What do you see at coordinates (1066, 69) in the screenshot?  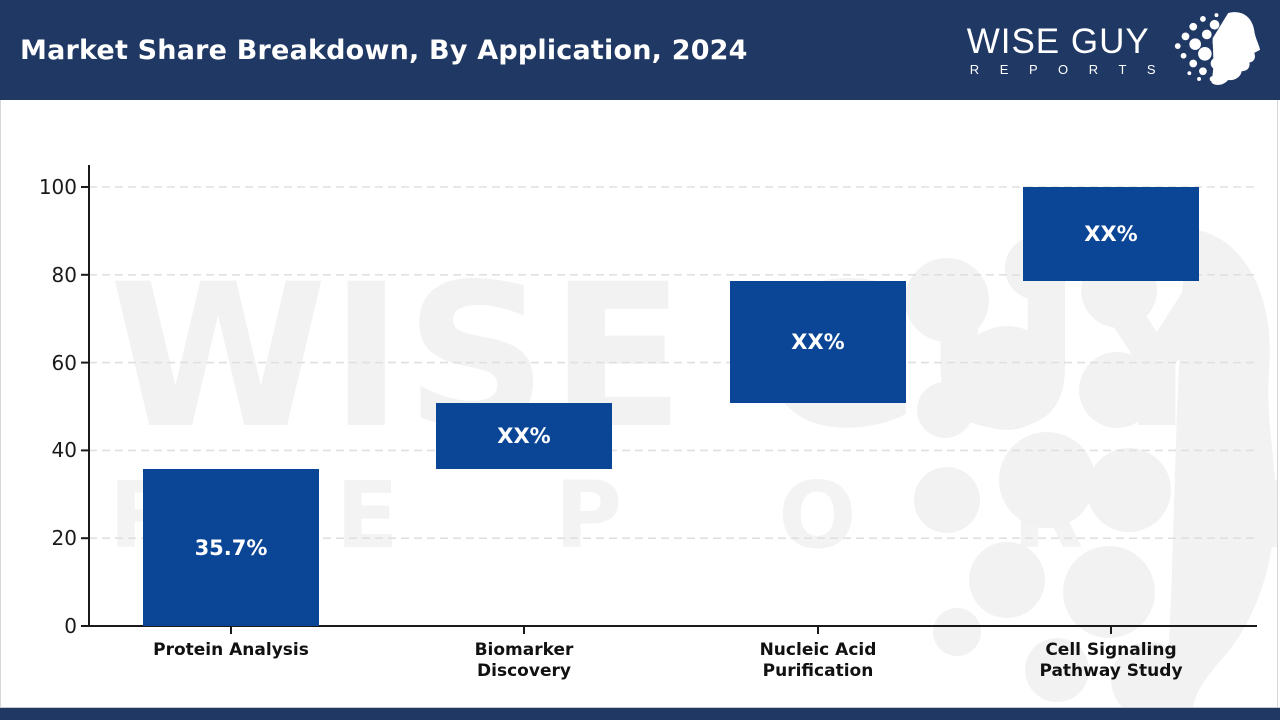 I see `logo-subtext: R E P O R T S` at bounding box center [1066, 69].